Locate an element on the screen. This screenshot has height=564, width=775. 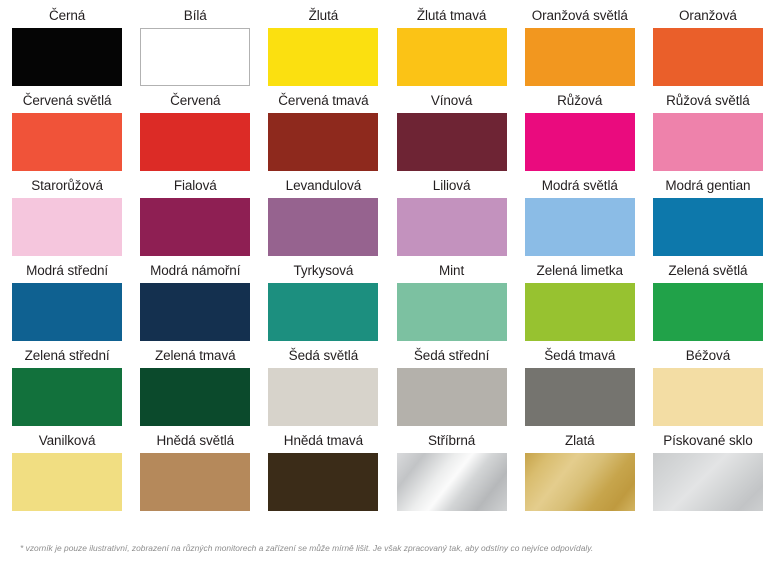
swatch-label: Růžová světlá is located at coordinates (708, 100).